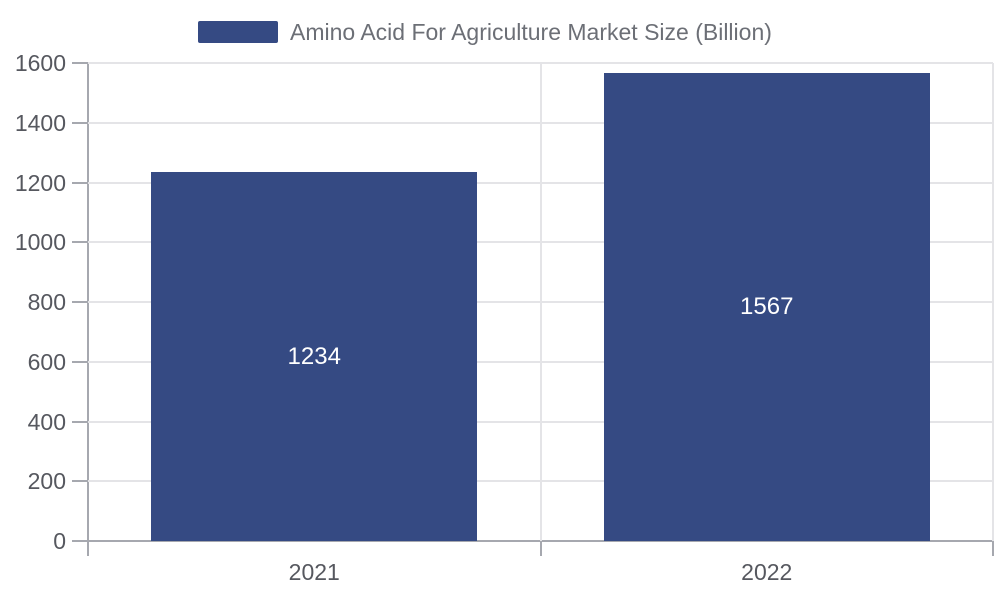 The image size is (1000, 600). I want to click on y-axis-tick-label: 600, so click(46, 361).